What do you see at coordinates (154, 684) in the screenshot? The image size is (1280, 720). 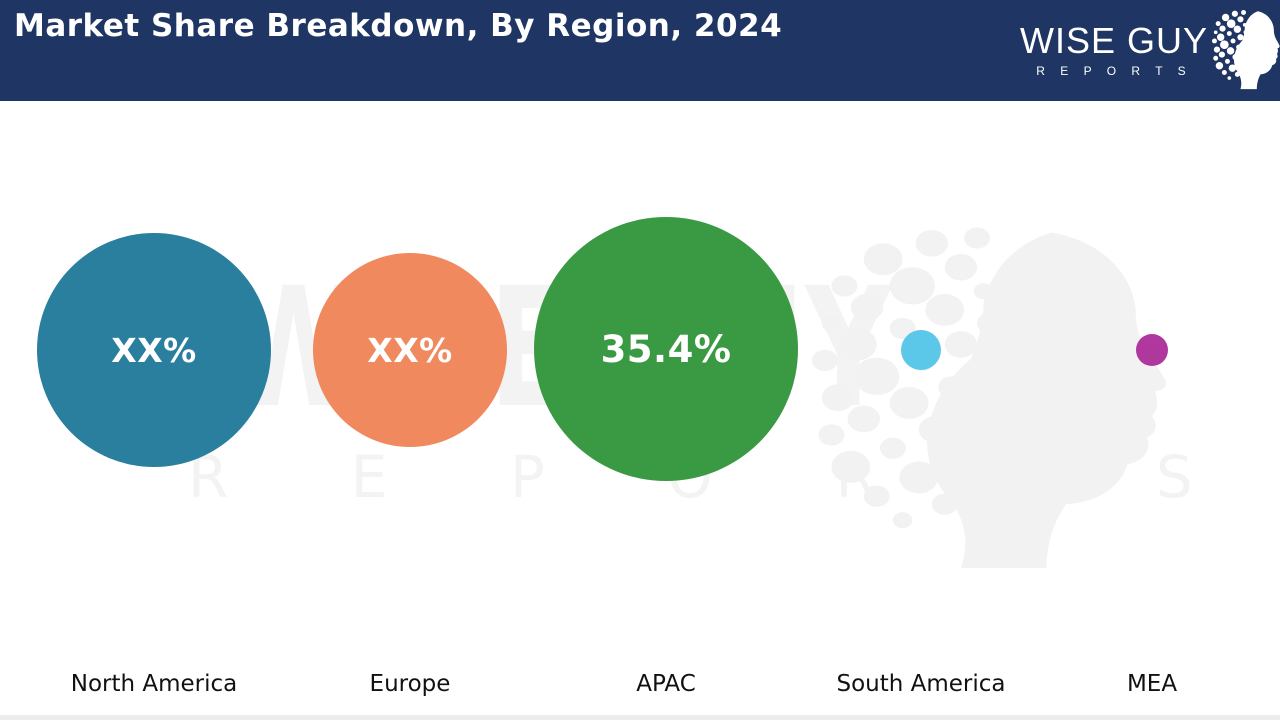 I see `category-label-north-america: North America` at bounding box center [154, 684].